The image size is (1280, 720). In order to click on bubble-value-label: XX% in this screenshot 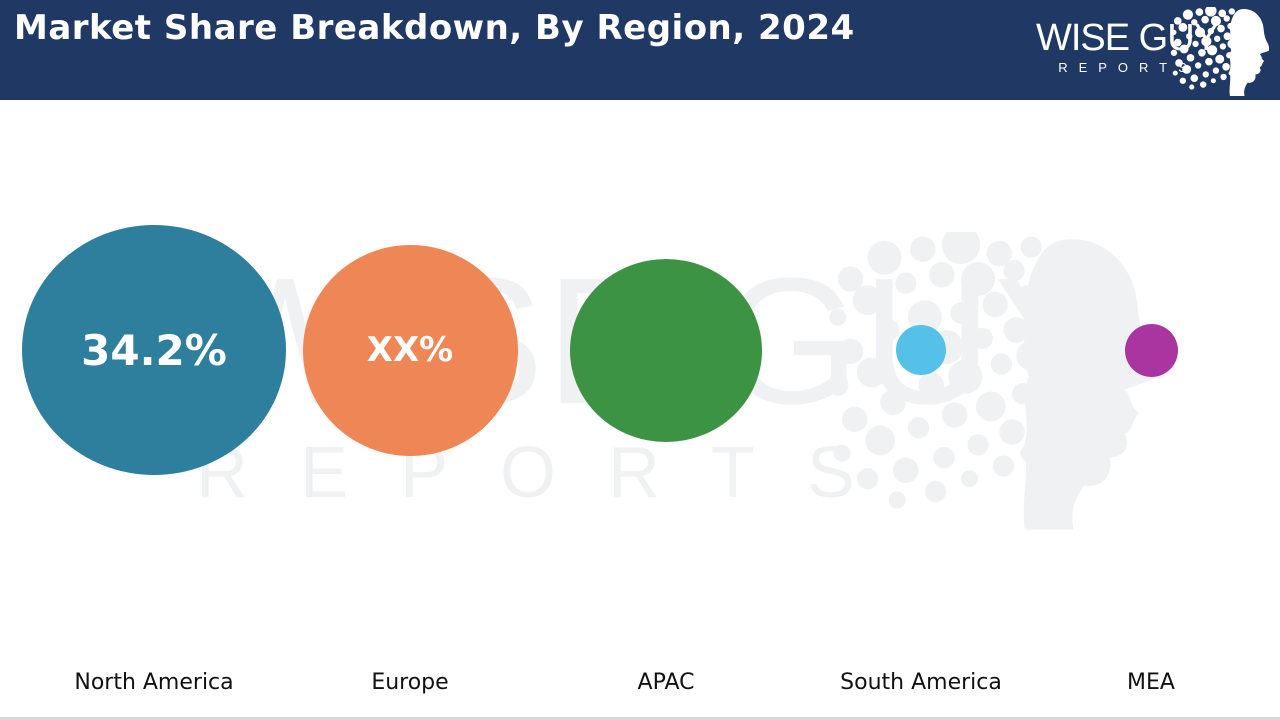, I will do `click(410, 350)`.